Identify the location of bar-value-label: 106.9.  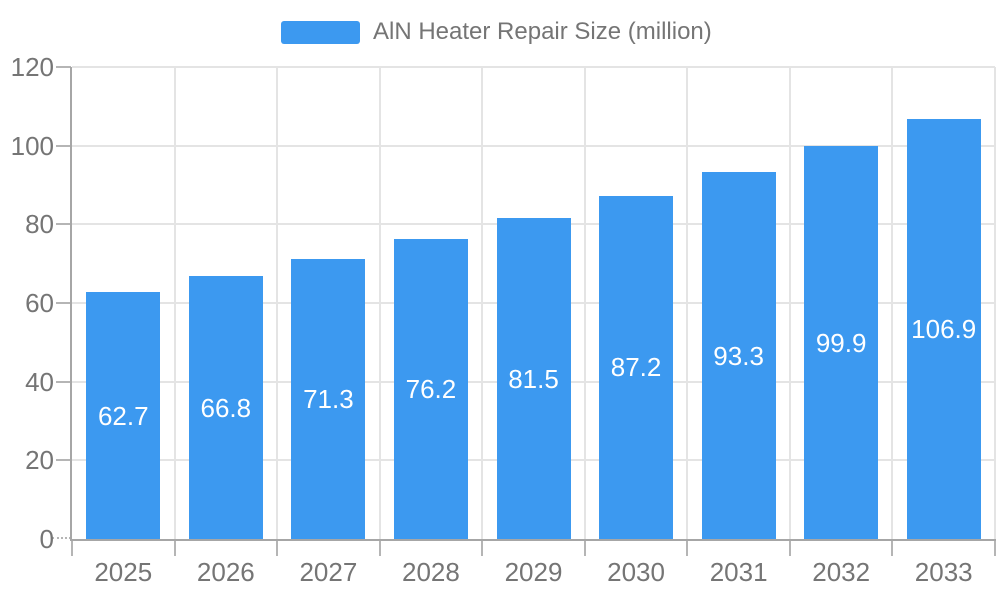
(944, 328).